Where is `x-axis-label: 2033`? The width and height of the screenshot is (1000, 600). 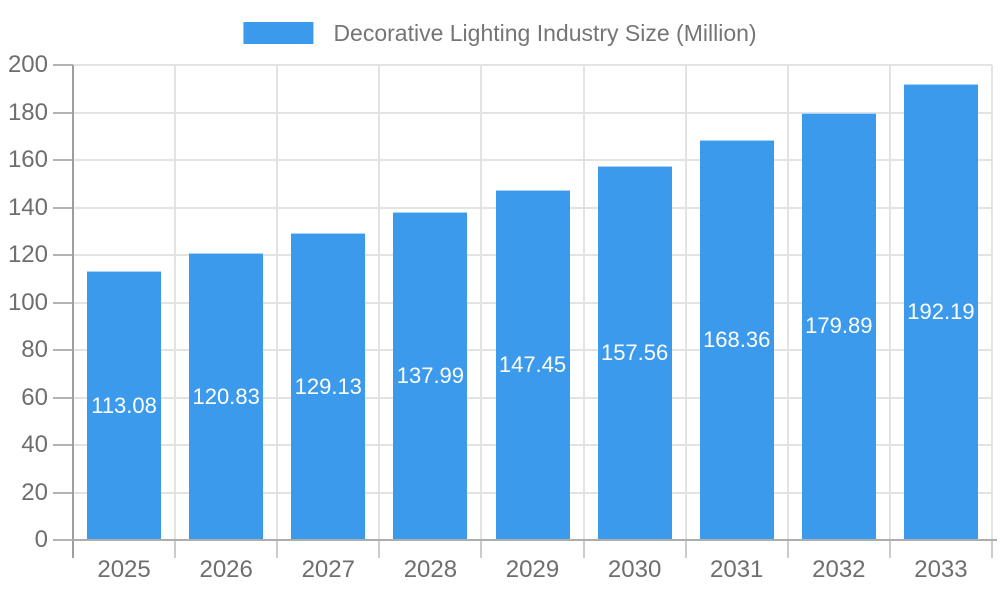
x-axis-label: 2033 is located at coordinates (941, 569).